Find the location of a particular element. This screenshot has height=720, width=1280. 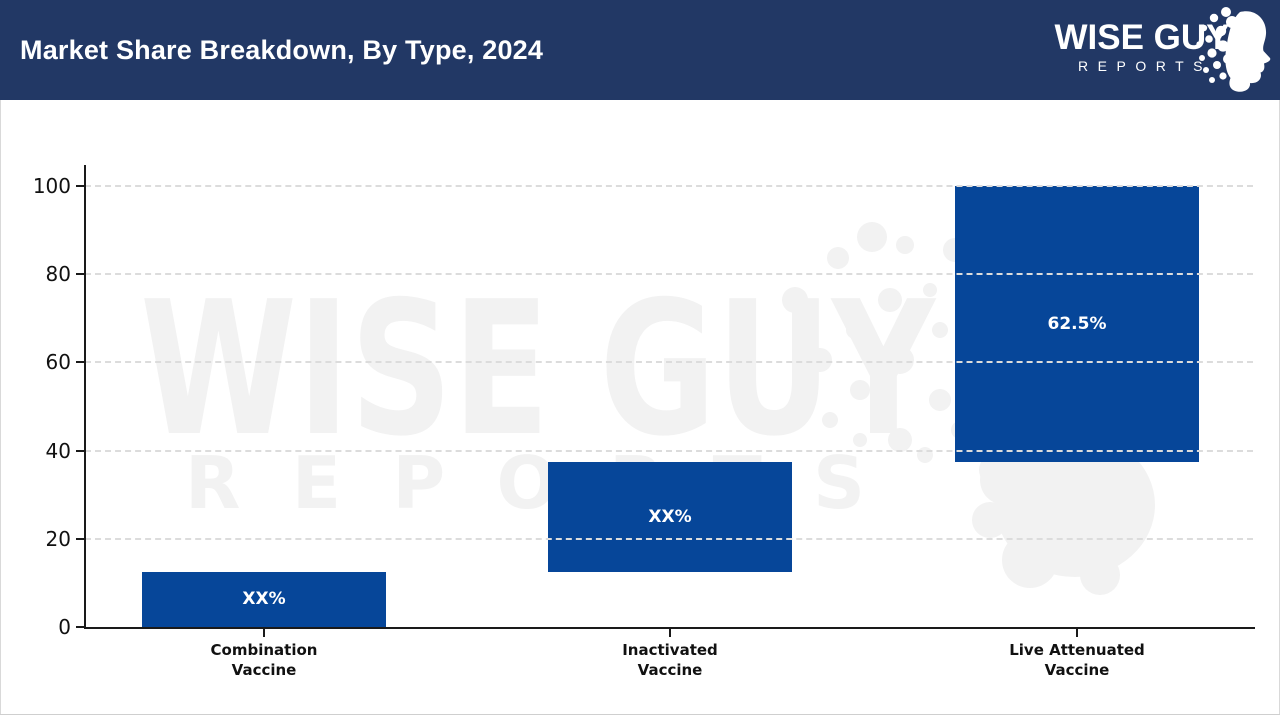

bar-combination-vaccine is located at coordinates (264, 599).